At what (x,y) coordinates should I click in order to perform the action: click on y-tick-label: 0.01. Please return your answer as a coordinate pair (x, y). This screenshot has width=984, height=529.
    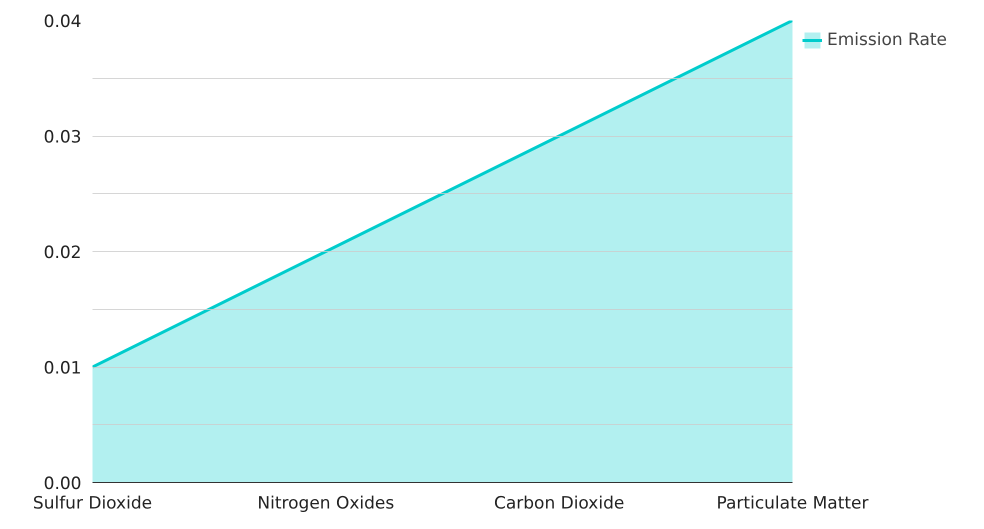
    Looking at the image, I should click on (63, 368).